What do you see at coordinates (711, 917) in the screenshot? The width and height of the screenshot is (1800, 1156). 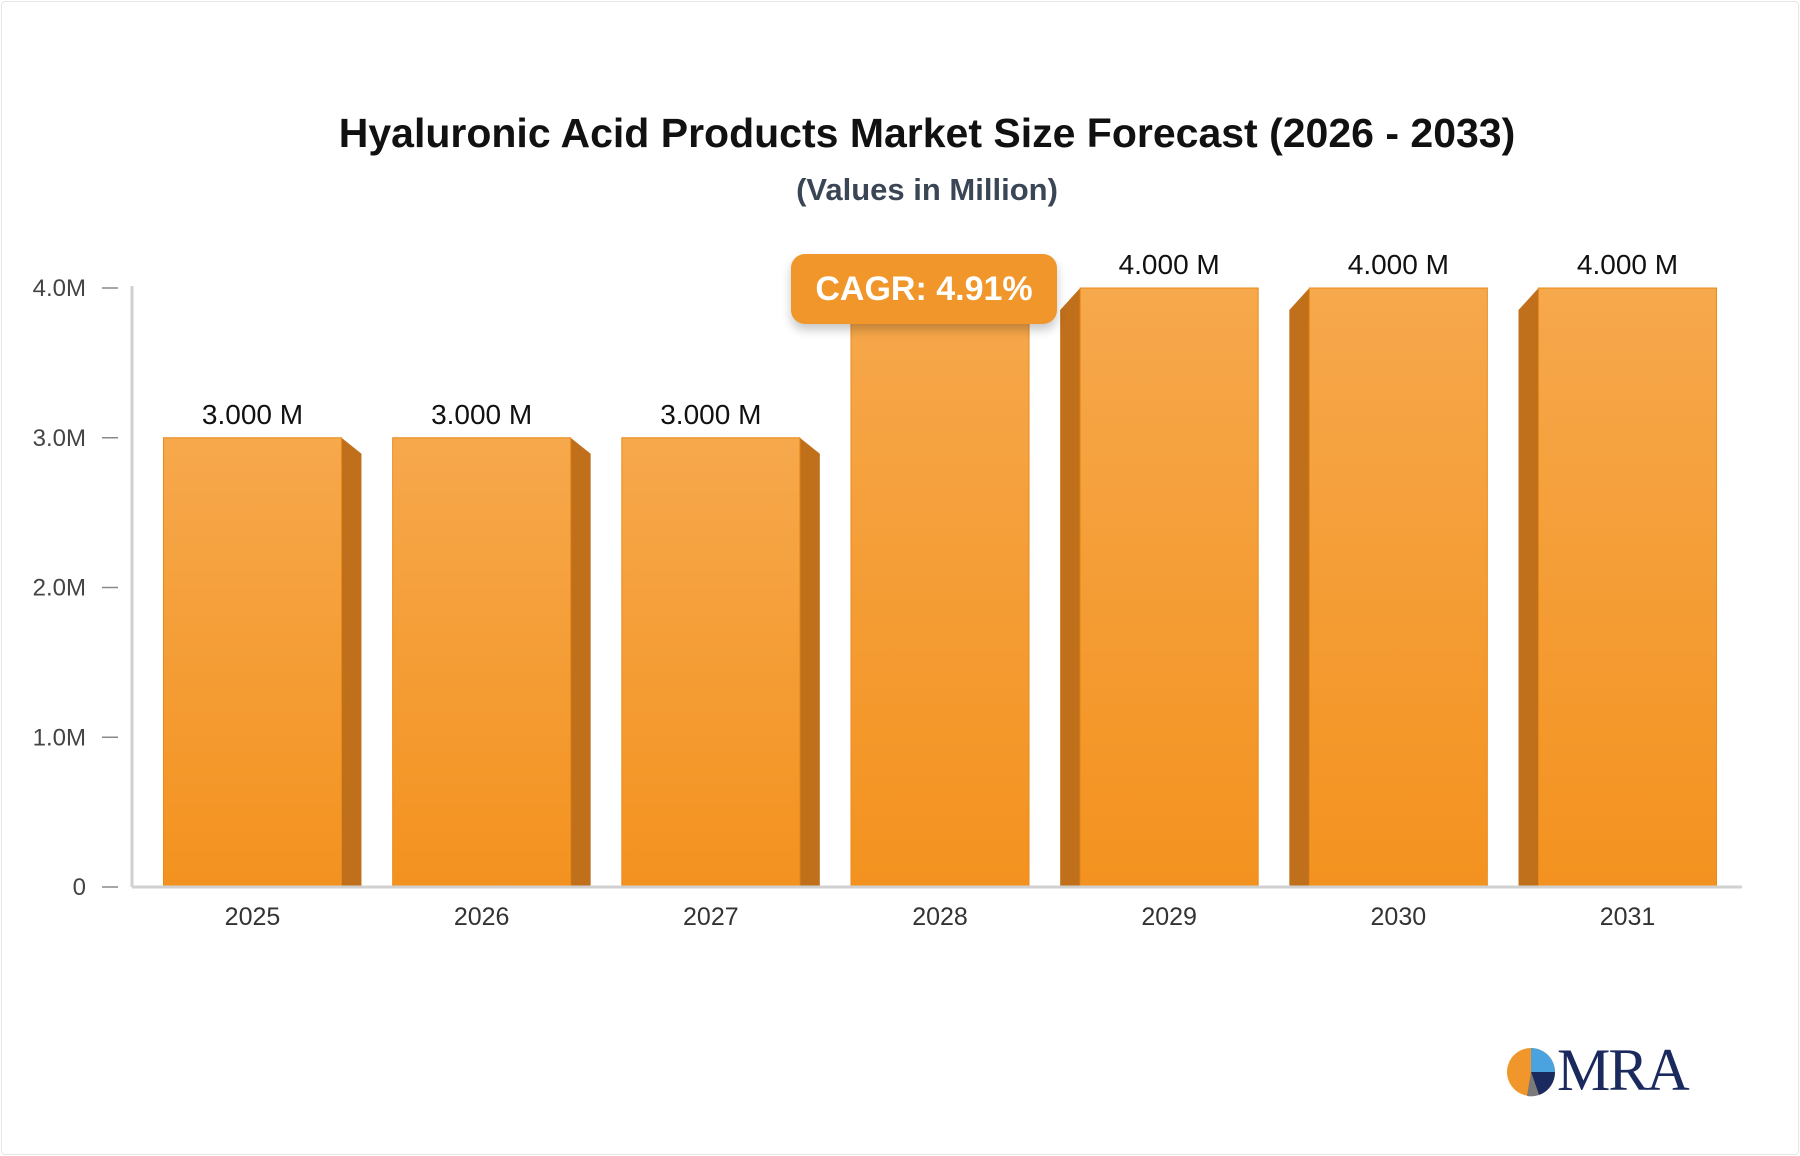 I see `x-tick-label: 2027` at bounding box center [711, 917].